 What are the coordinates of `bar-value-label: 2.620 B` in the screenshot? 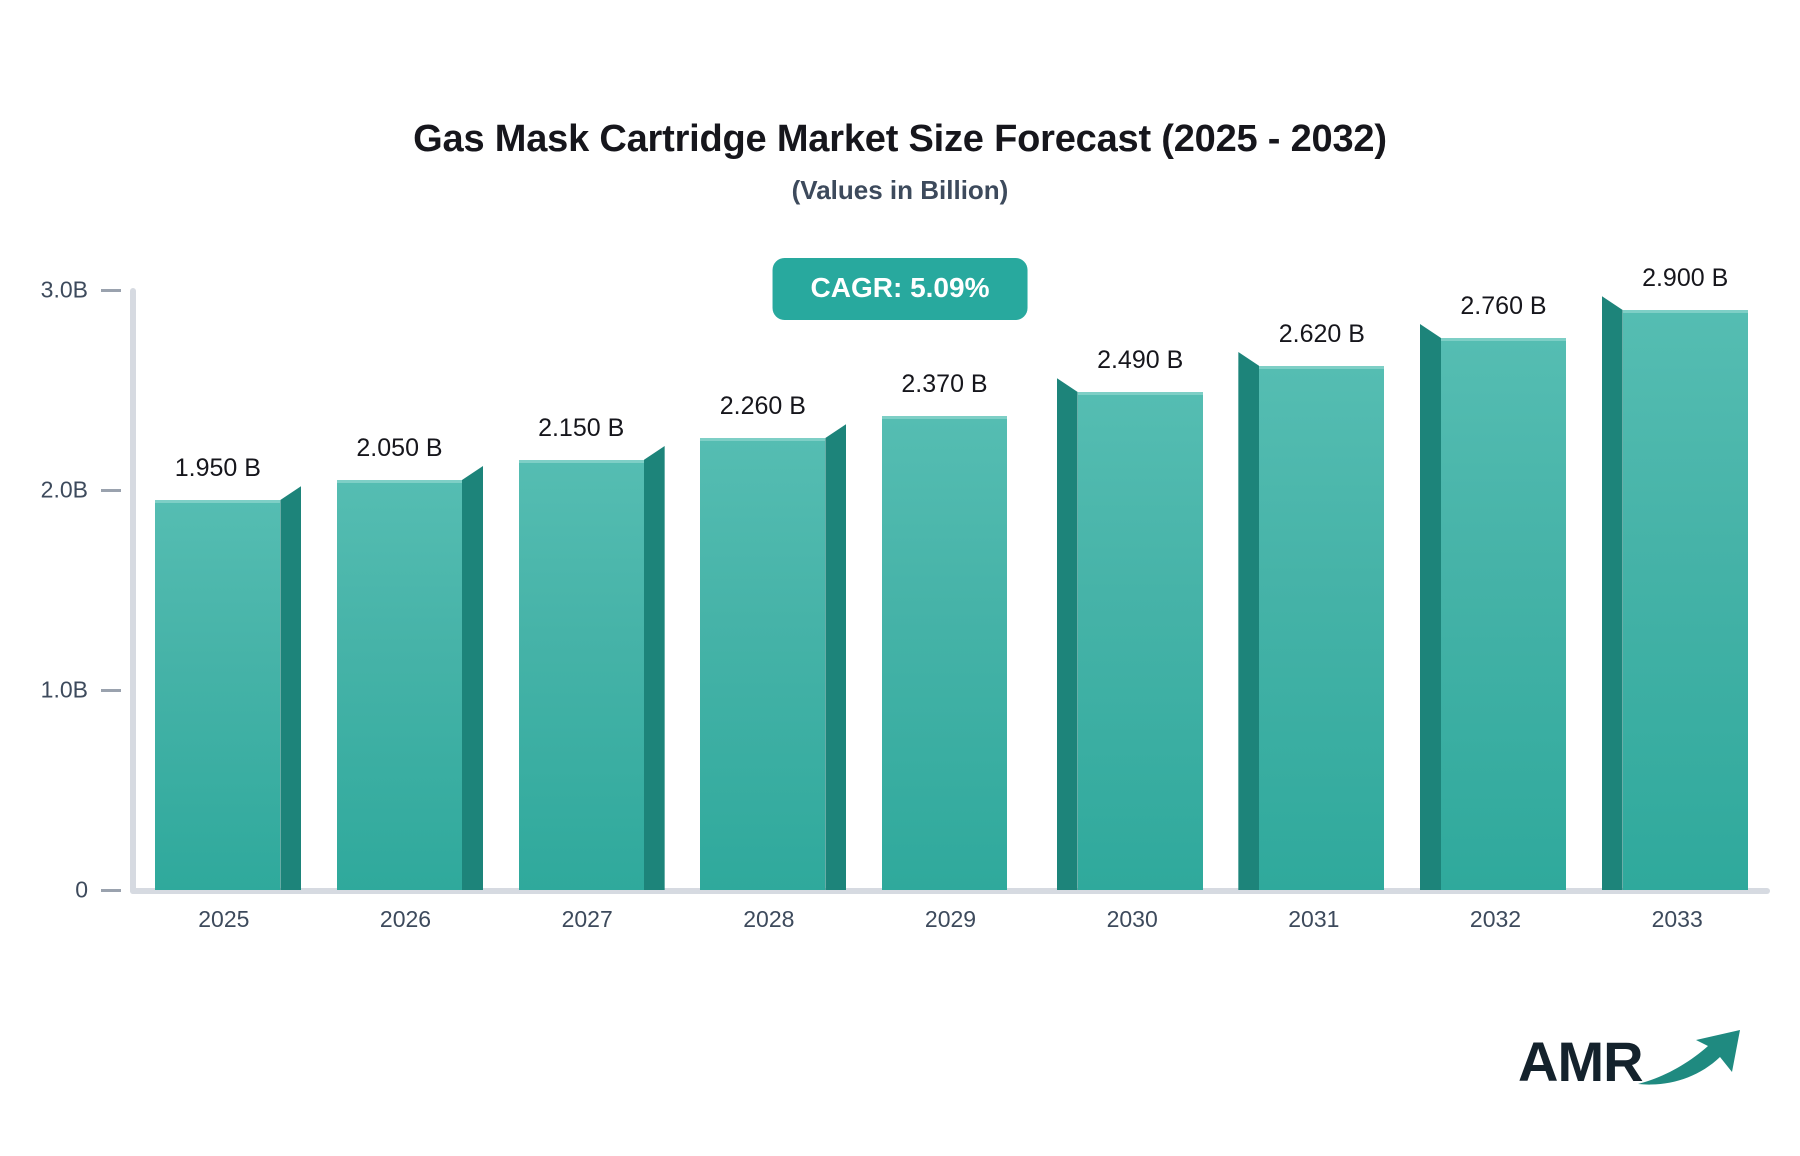 It's located at (1321, 334).